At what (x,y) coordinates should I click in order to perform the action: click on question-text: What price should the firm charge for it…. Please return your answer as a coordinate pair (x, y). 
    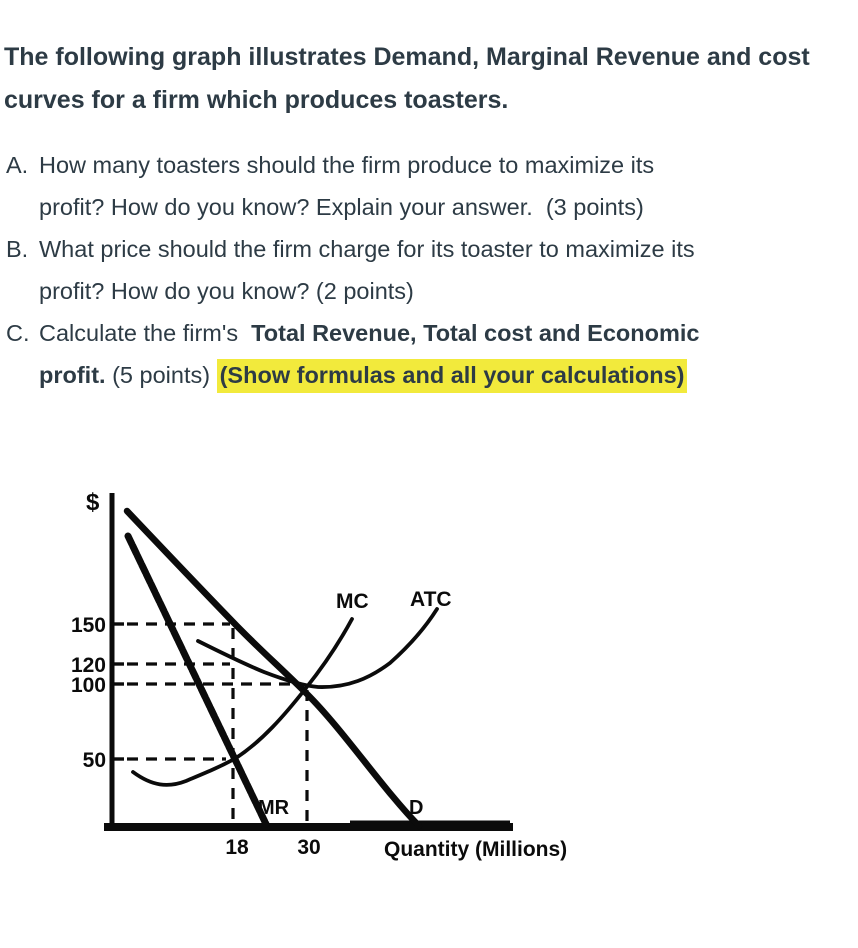
    Looking at the image, I should click on (367, 249).